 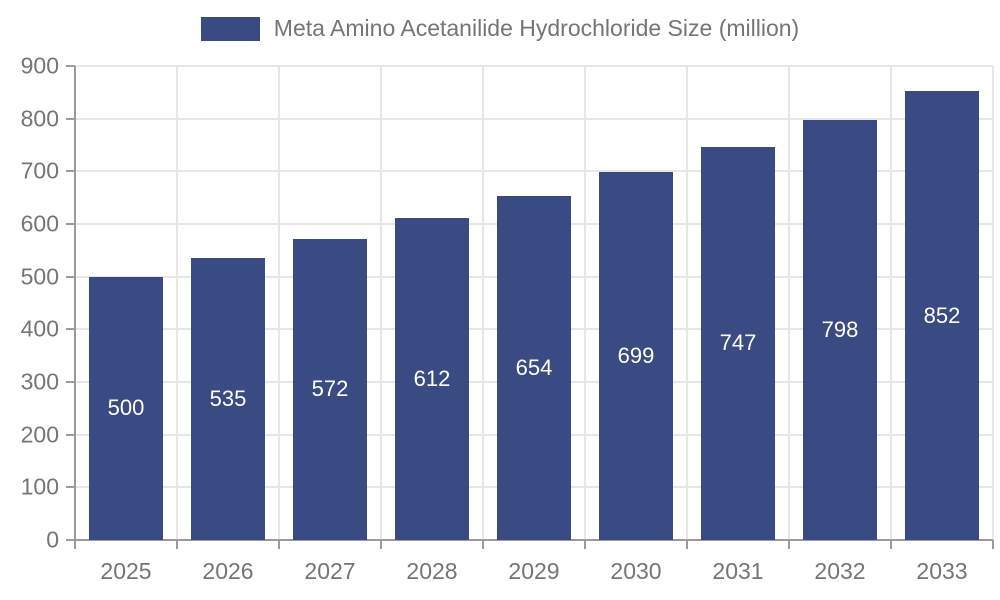 What do you see at coordinates (636, 571) in the screenshot?
I see `x-tick-label: 2030` at bounding box center [636, 571].